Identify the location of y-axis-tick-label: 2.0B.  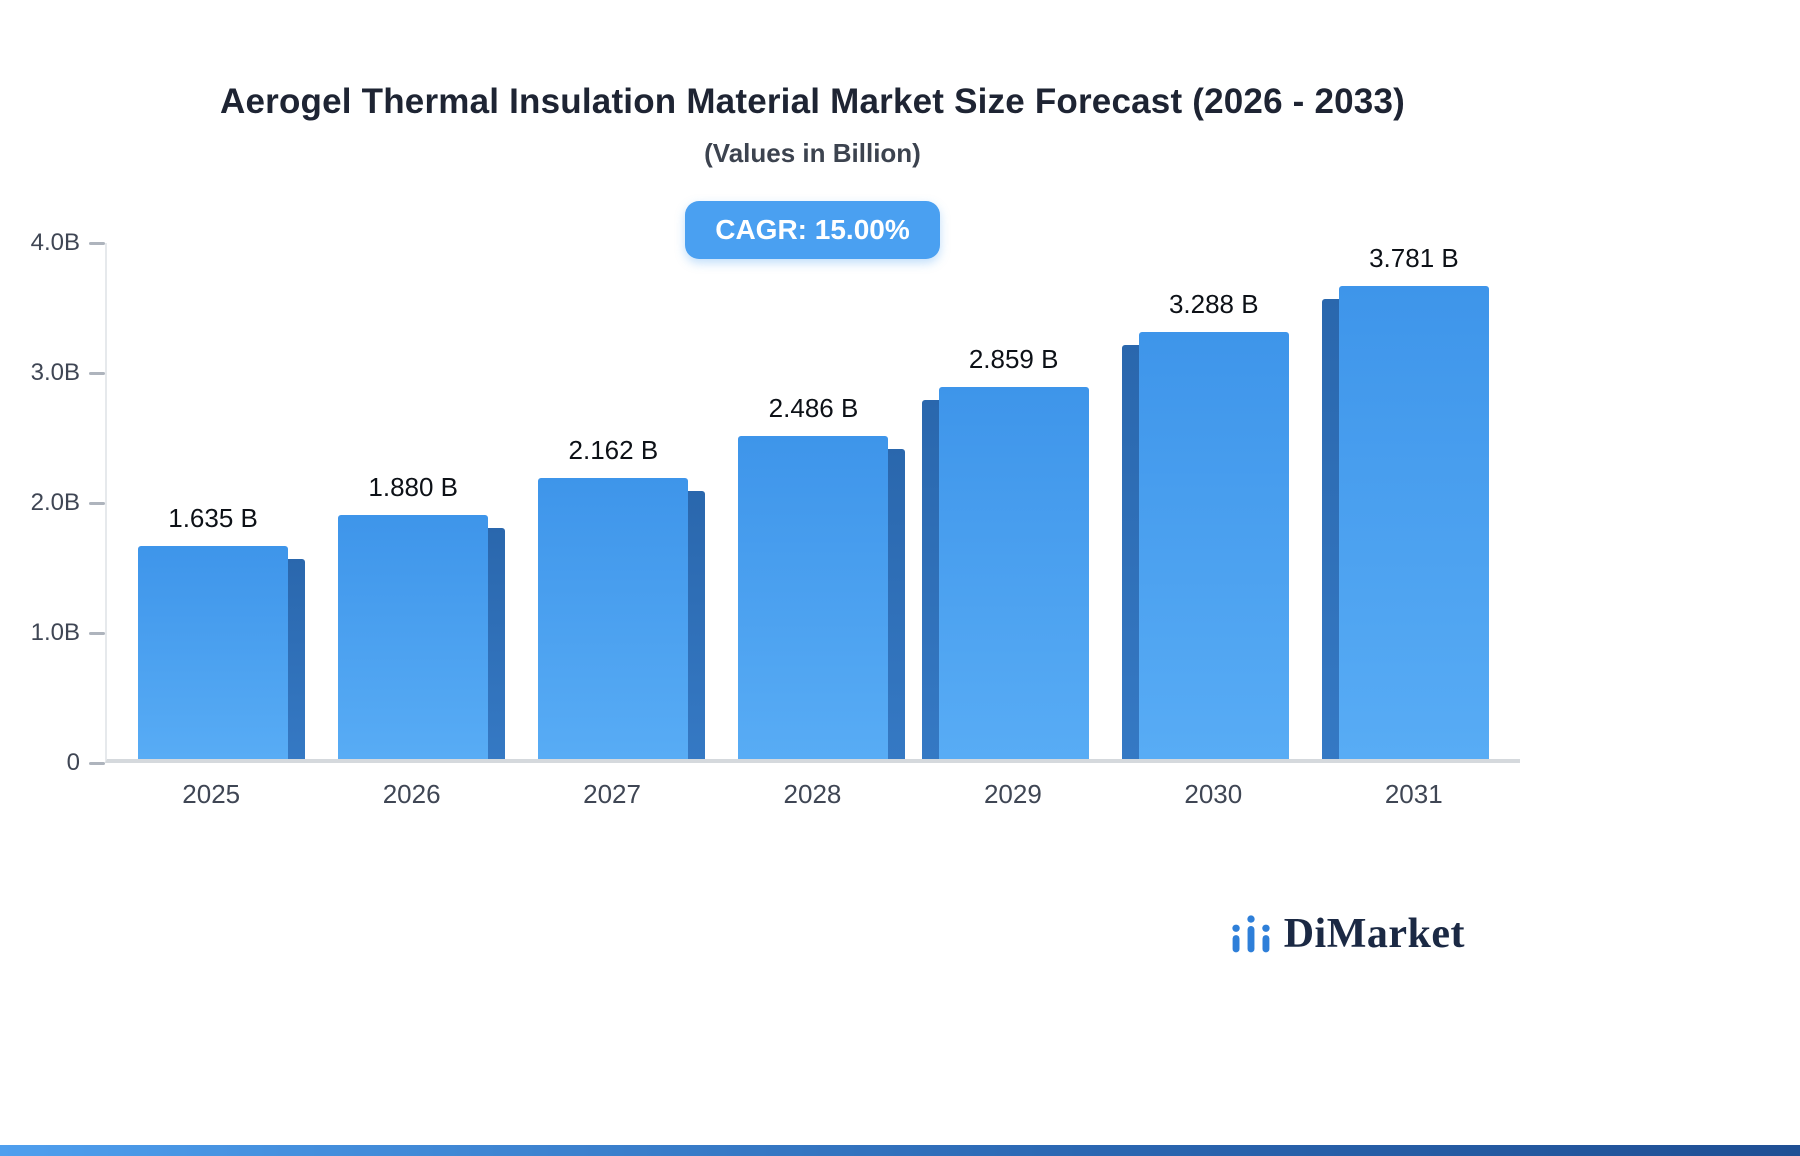
(55, 502).